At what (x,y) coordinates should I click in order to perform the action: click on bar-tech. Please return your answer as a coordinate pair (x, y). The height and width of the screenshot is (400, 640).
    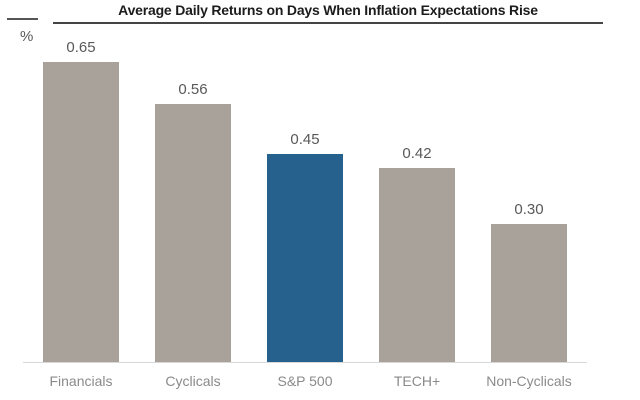
    Looking at the image, I should click on (417, 265).